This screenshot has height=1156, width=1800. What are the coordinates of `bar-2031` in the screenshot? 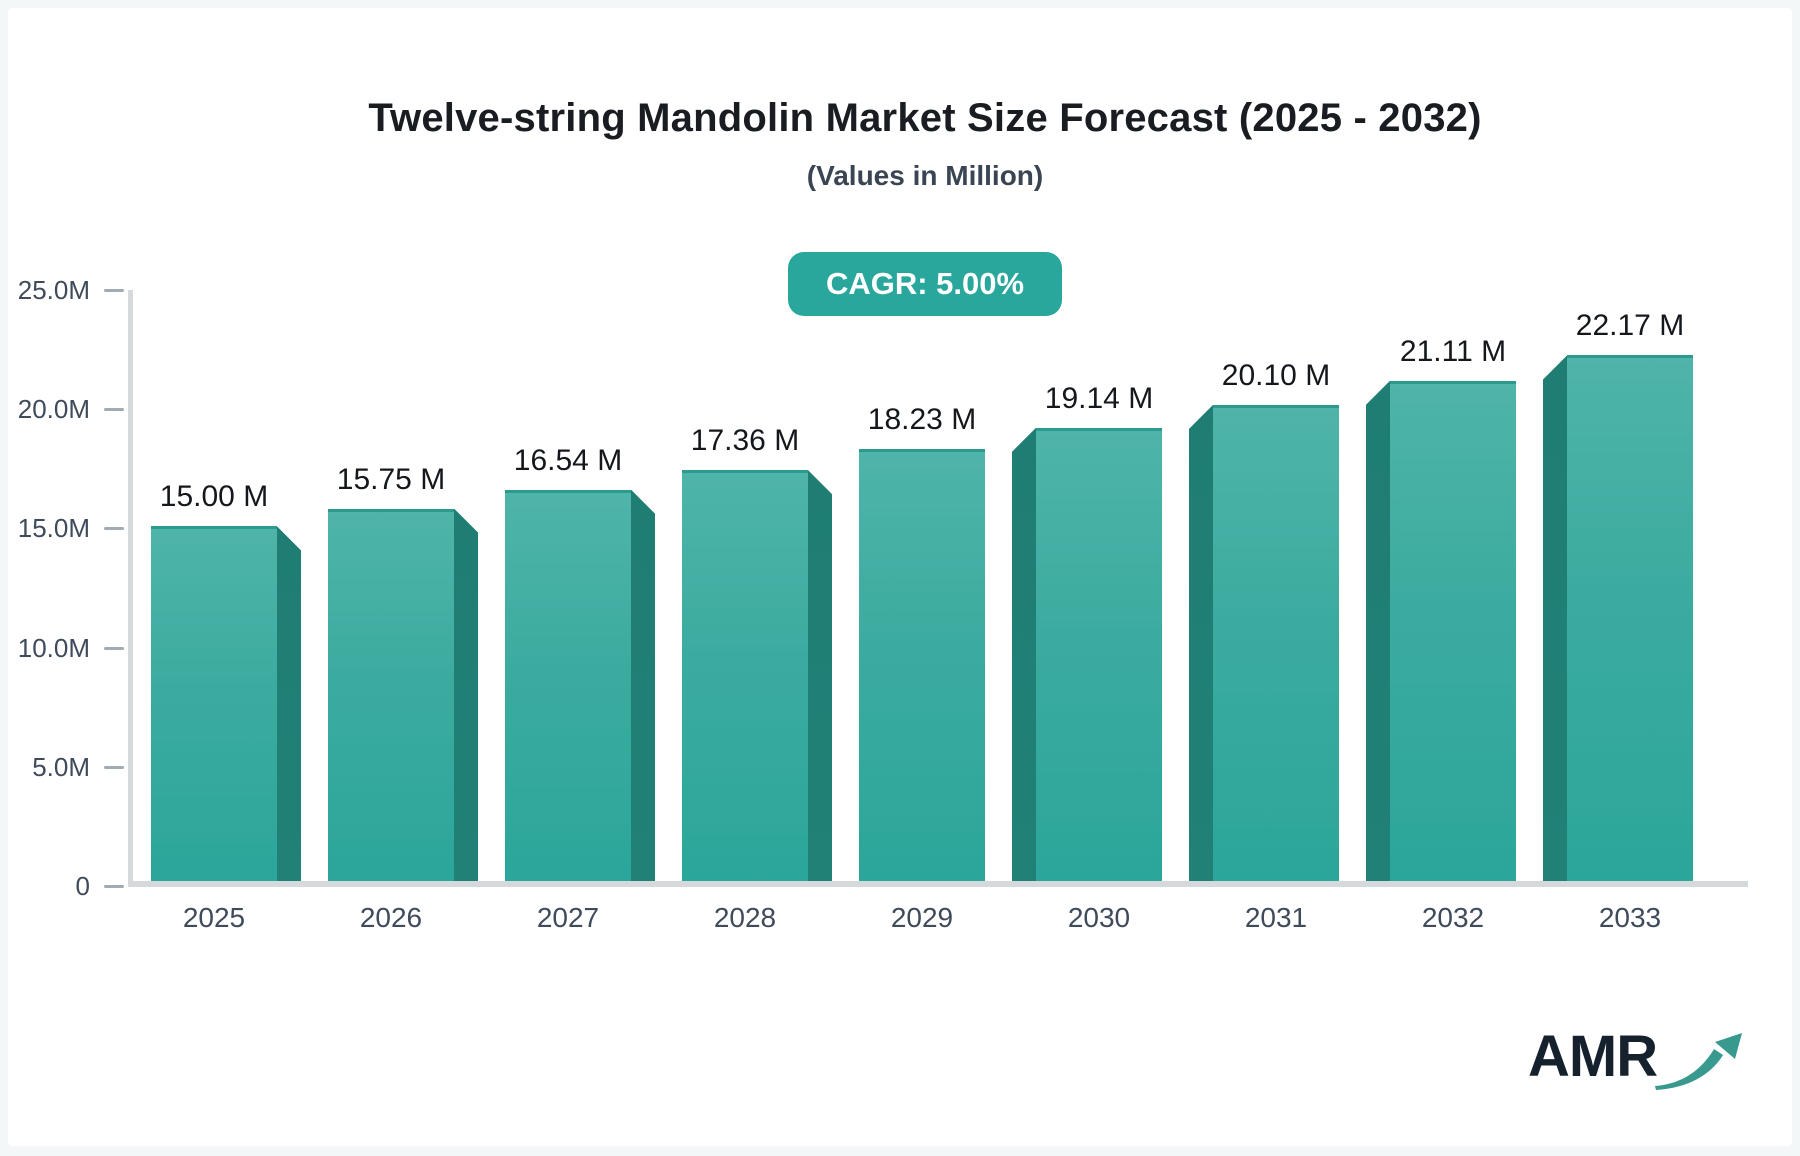 It's located at (1276, 644).